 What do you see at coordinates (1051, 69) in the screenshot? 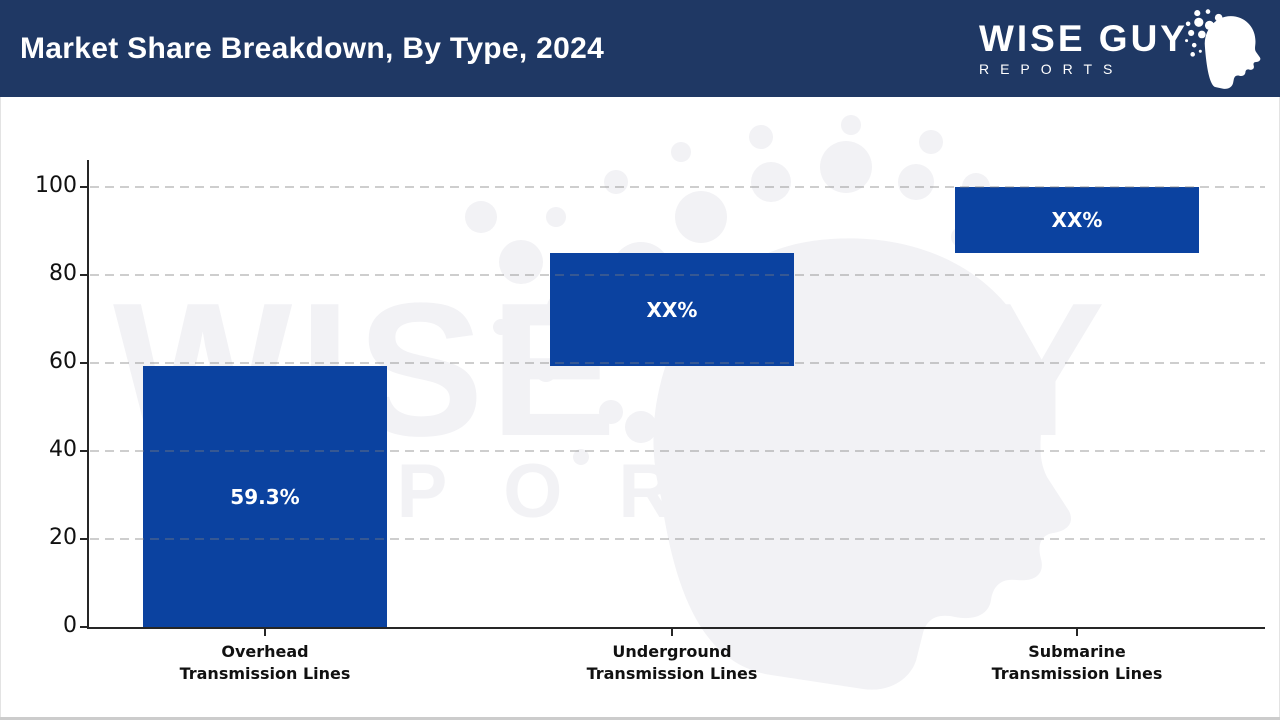
I see `logo-wordmark-line2: REPORTS` at bounding box center [1051, 69].